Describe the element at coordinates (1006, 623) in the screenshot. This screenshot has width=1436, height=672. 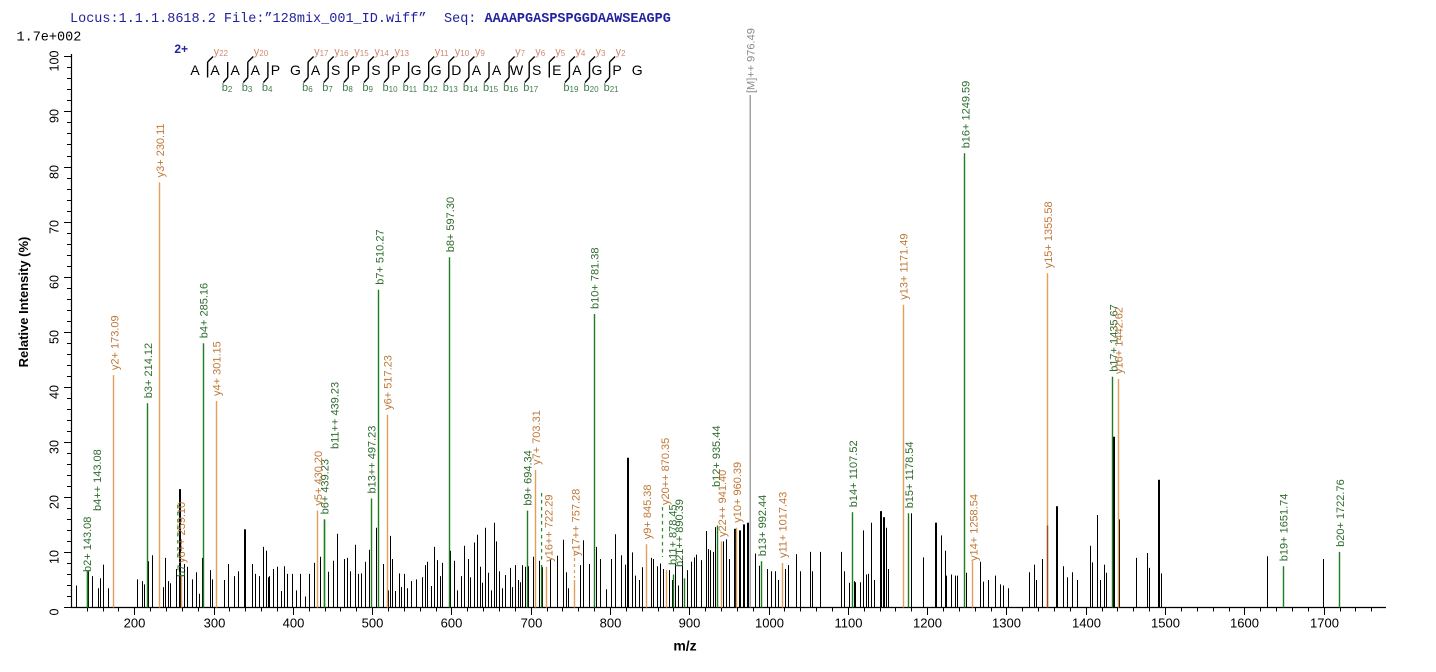
I see `svg-text: 1300` at that location.